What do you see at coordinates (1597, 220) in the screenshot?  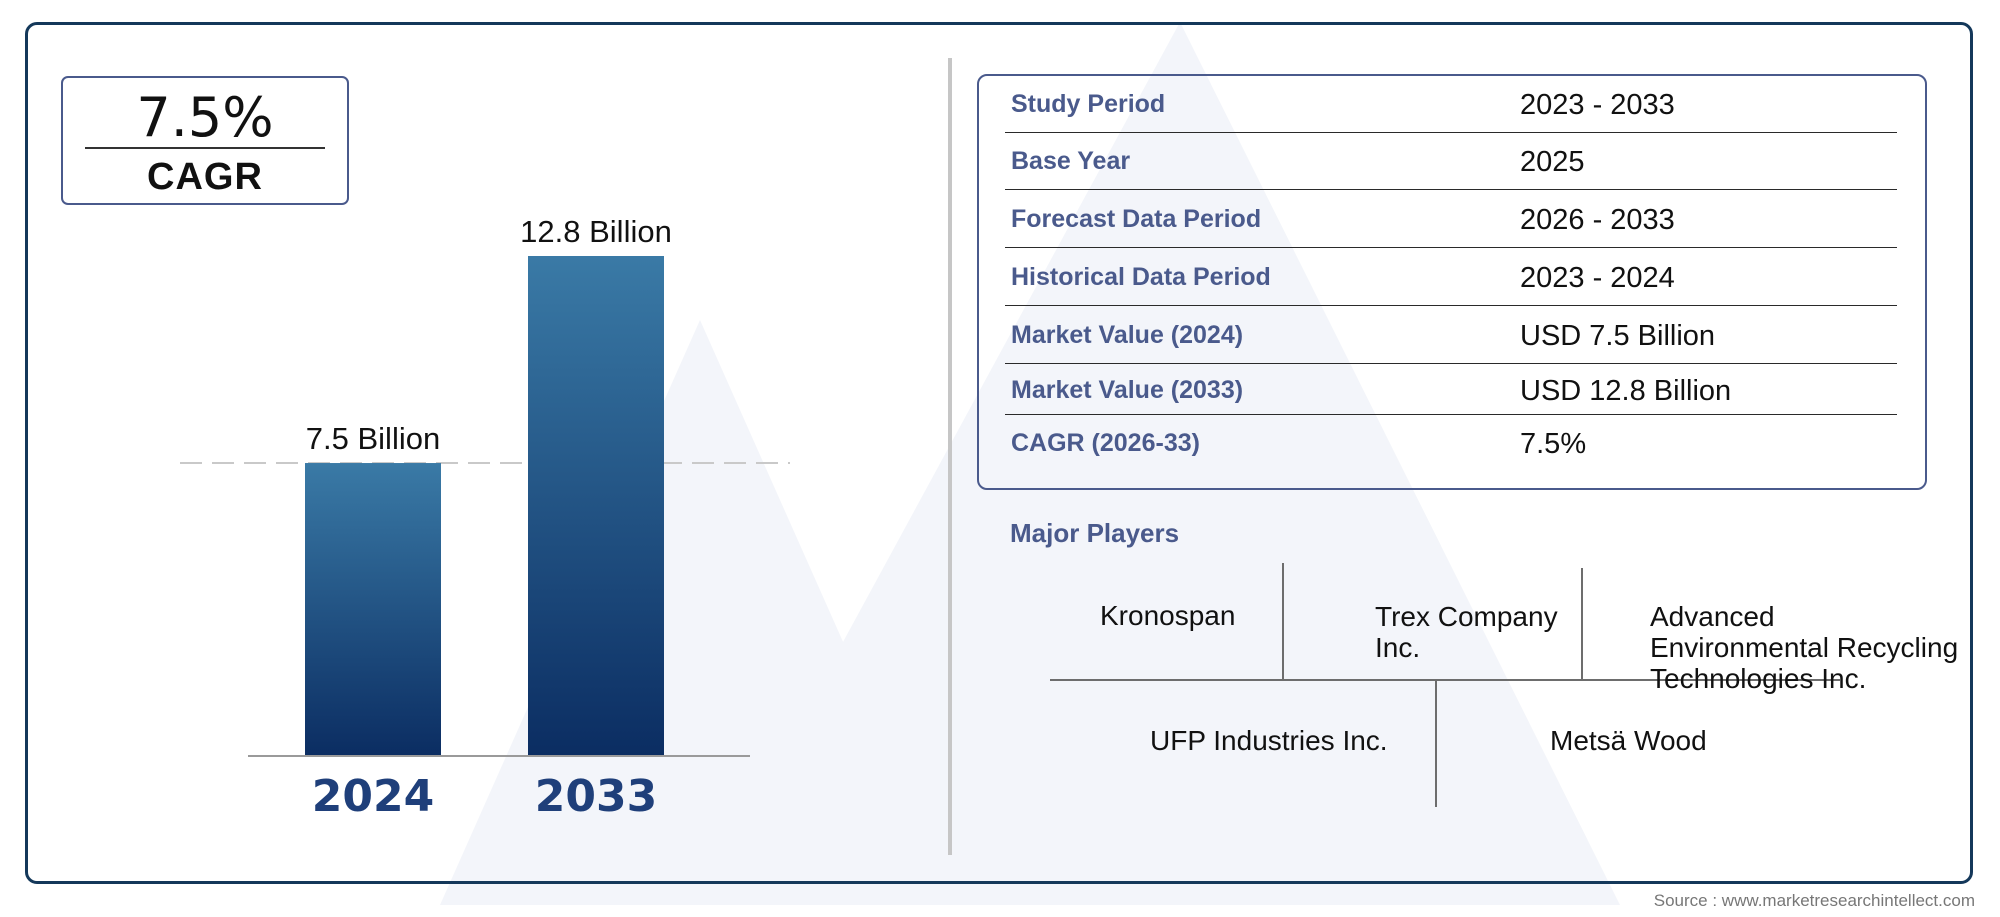 I see `row-value: 2026 - 2033` at bounding box center [1597, 220].